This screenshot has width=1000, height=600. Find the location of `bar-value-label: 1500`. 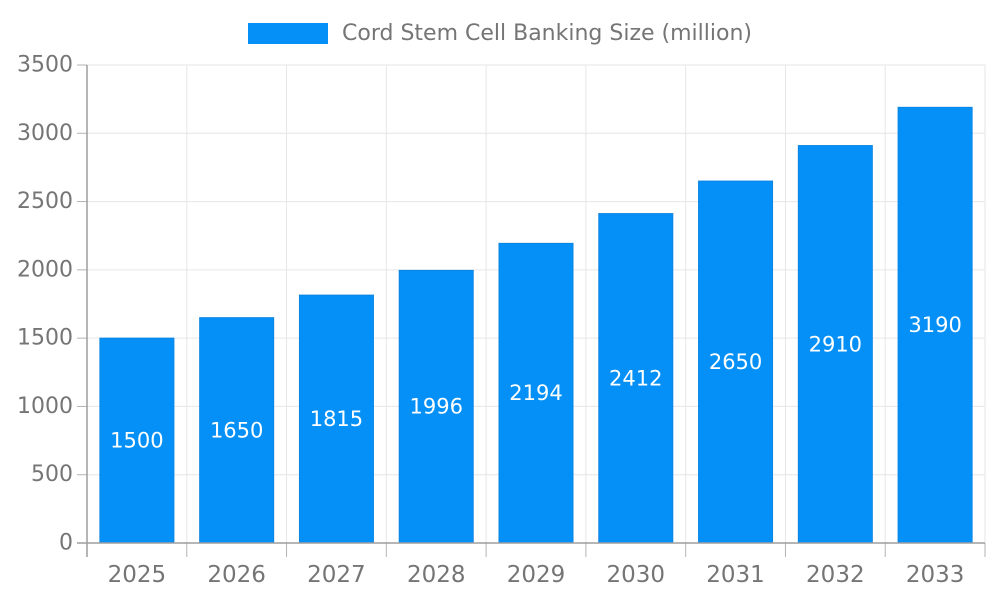

bar-value-label: 1500 is located at coordinates (136, 441).